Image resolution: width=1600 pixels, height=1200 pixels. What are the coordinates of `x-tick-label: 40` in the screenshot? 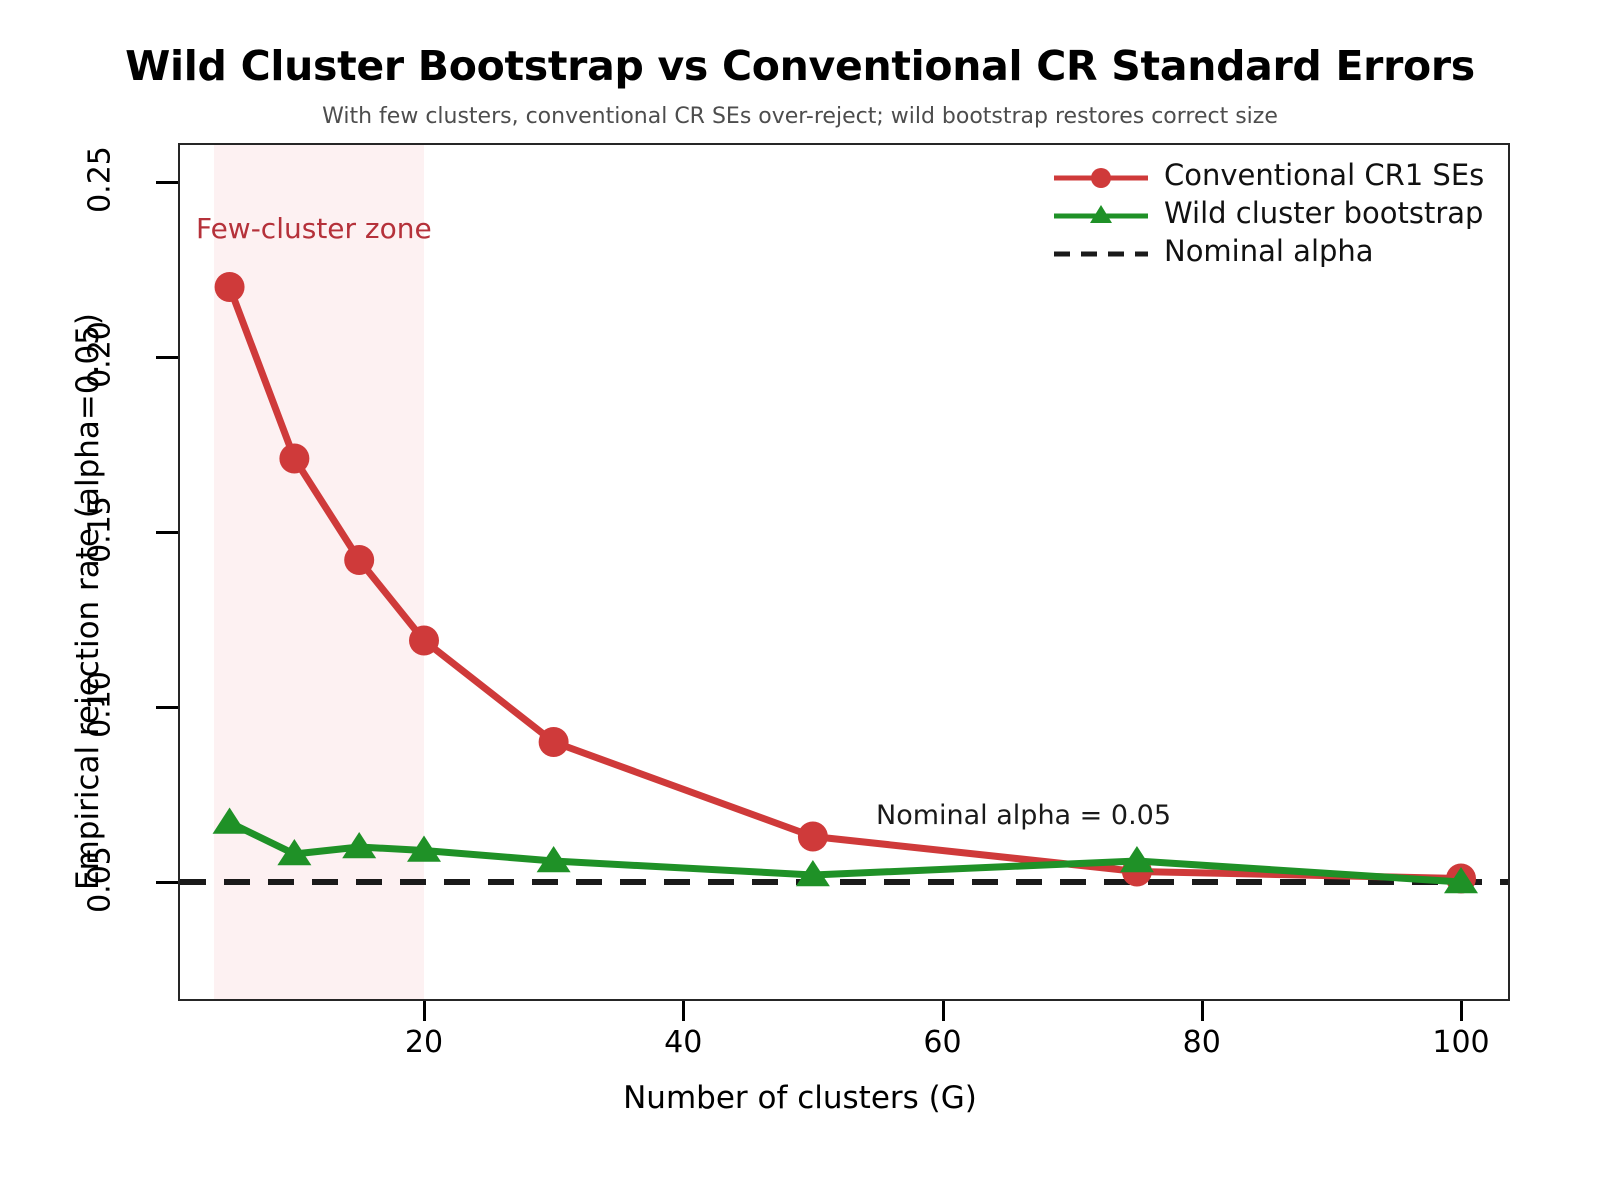 It's located at (683, 1042).